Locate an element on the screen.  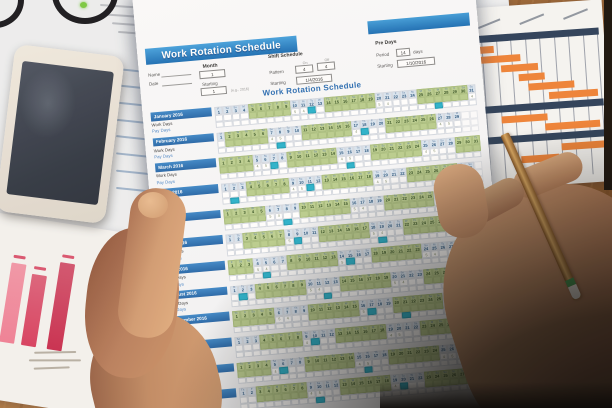
pre-starting-box: 1/10/2016 is located at coordinates (416, 62).